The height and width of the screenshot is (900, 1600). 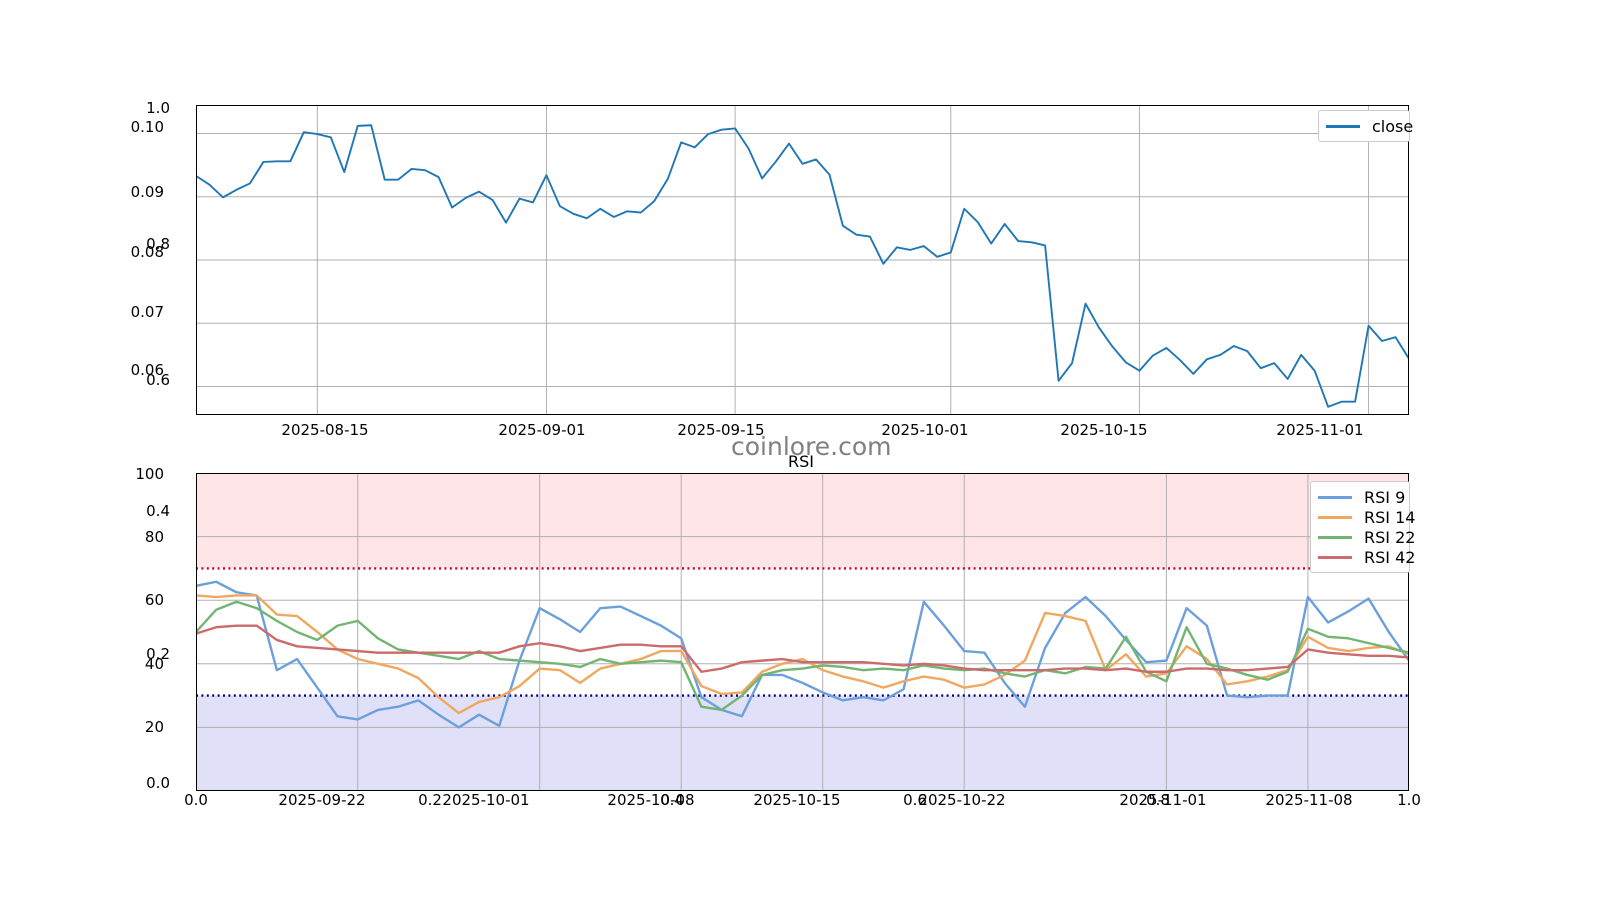 What do you see at coordinates (651, 800) in the screenshot?
I see `rsi-xtick-date-2: 2025-10-08` at bounding box center [651, 800].